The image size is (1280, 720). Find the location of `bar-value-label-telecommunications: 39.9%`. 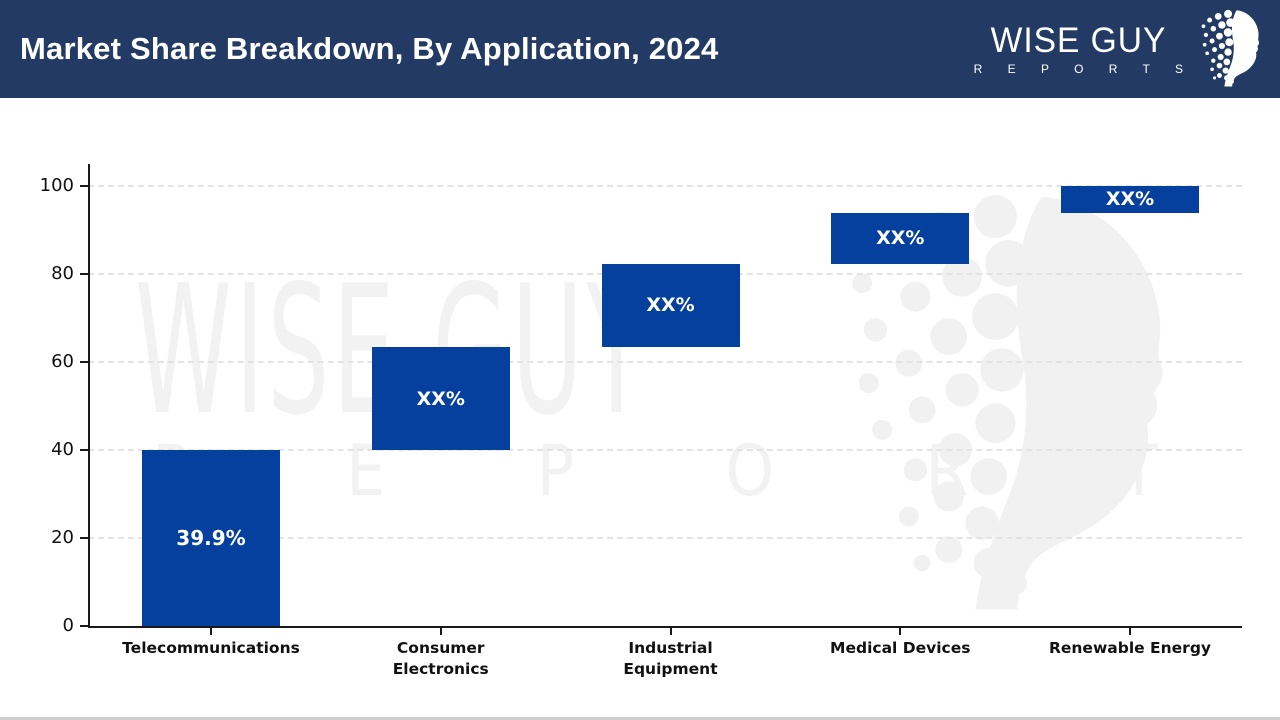

bar-value-label-telecommunications: 39.9% is located at coordinates (211, 538).